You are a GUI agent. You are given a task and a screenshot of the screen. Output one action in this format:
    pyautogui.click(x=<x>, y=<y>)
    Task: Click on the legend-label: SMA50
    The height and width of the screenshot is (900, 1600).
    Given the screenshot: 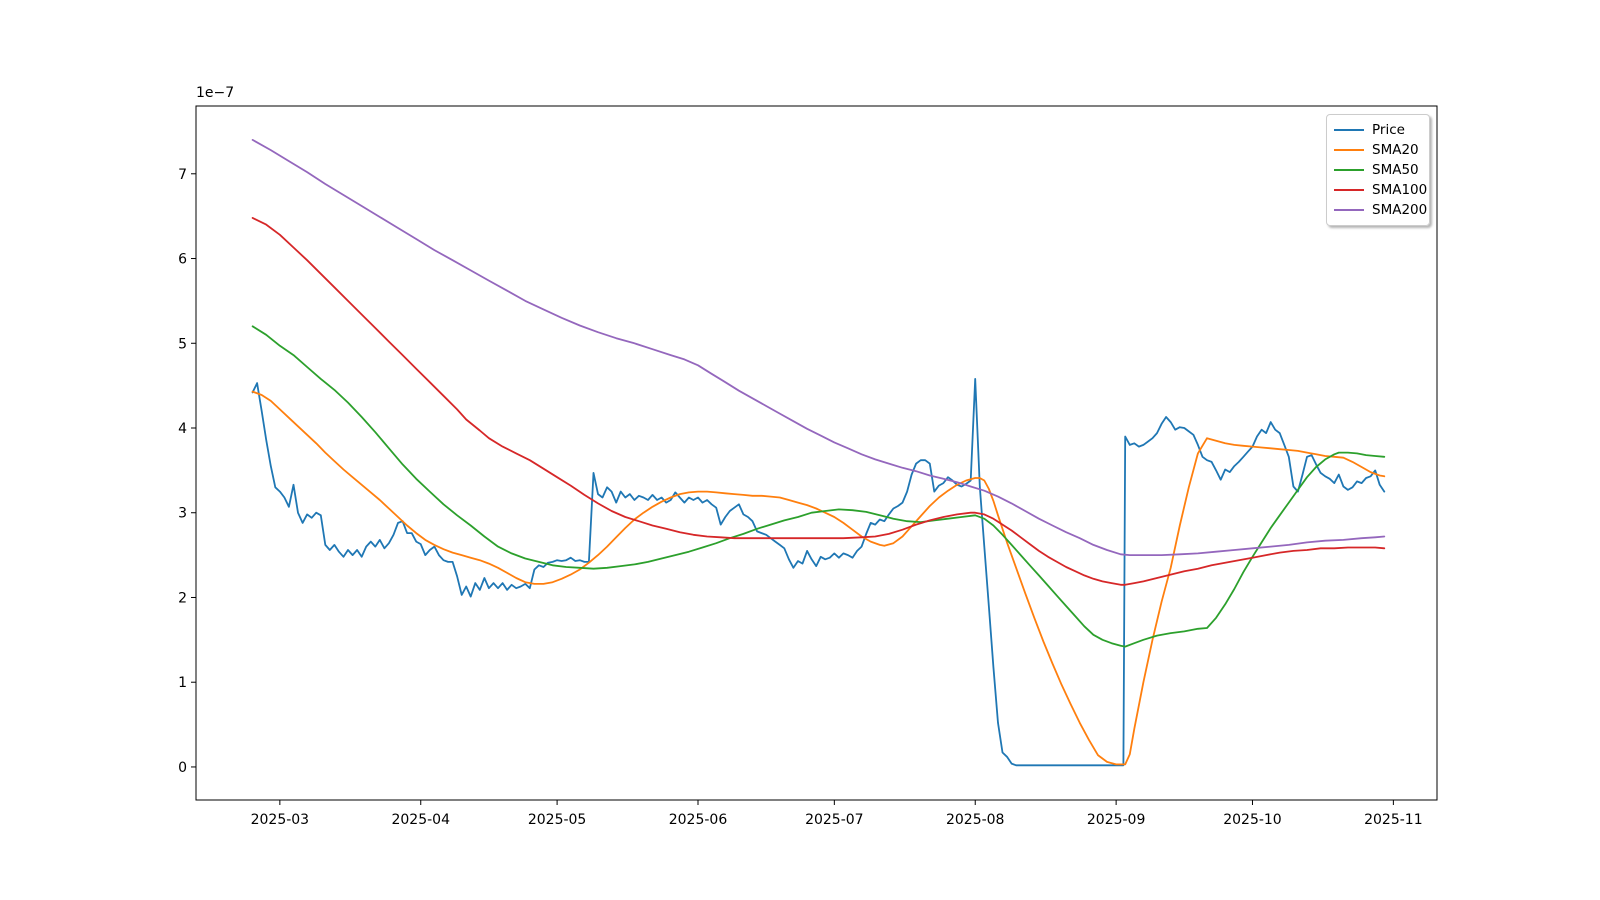 What is the action you would take?
    pyautogui.click(x=1395, y=170)
    